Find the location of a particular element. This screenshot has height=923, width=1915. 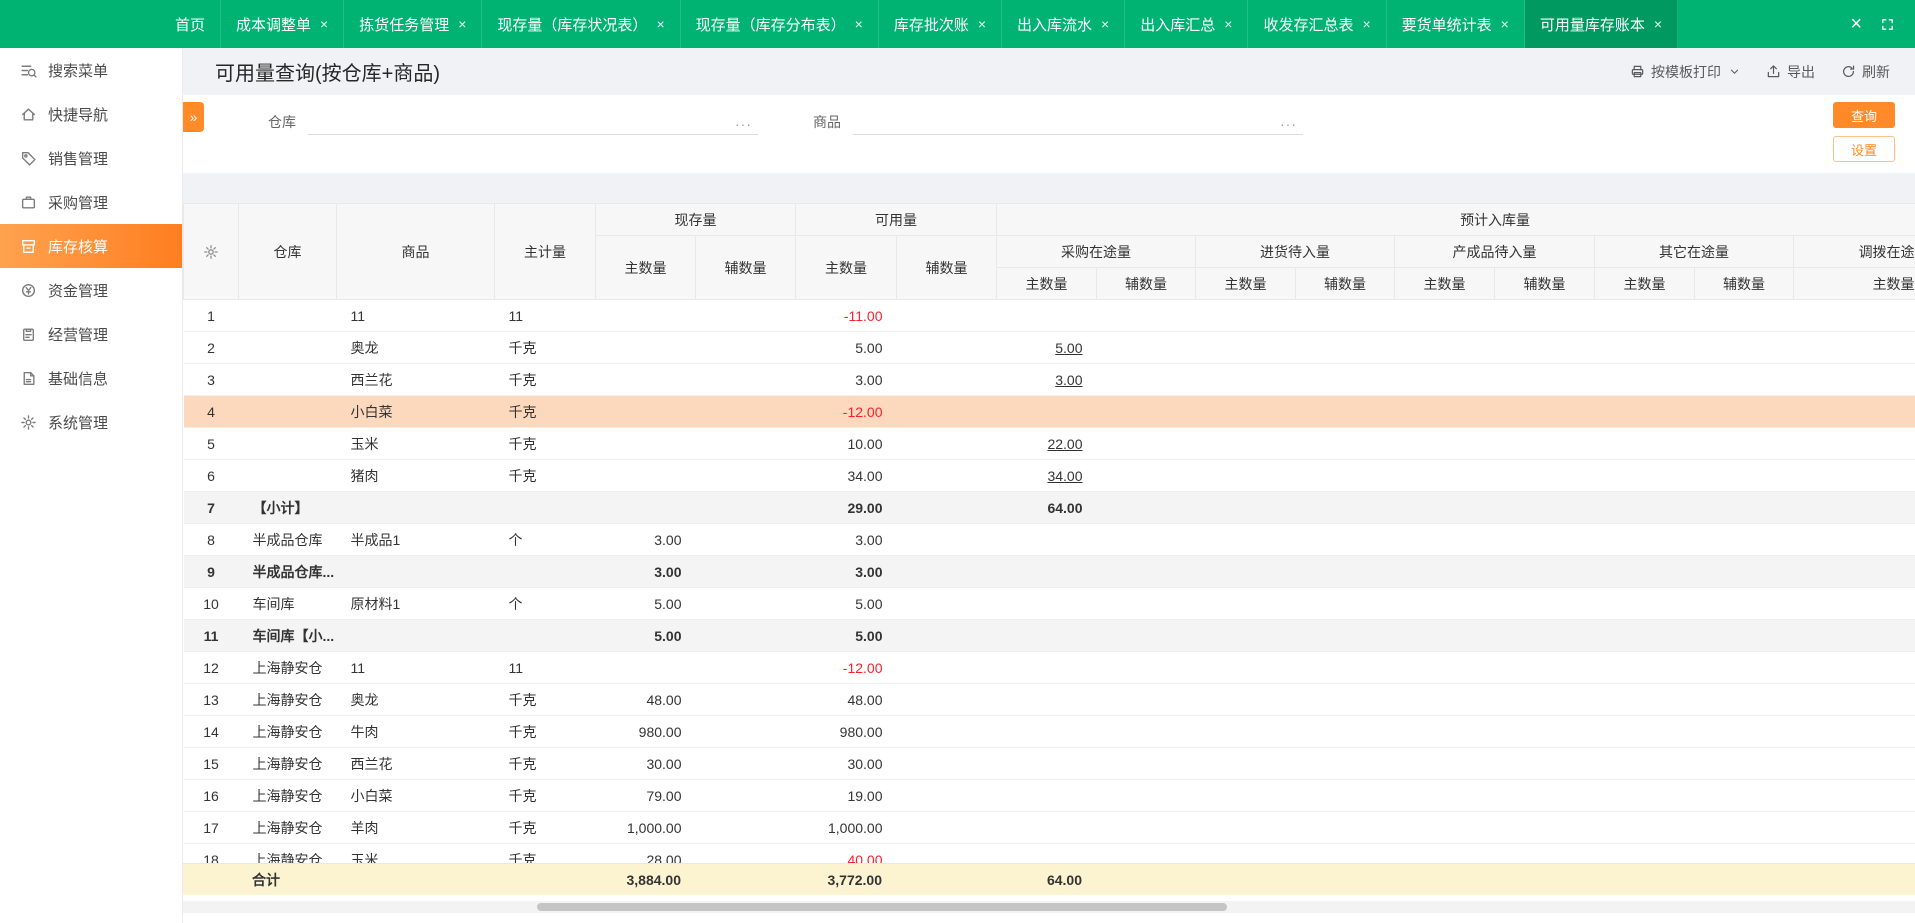

cell-warehouse is located at coordinates (287, 475).